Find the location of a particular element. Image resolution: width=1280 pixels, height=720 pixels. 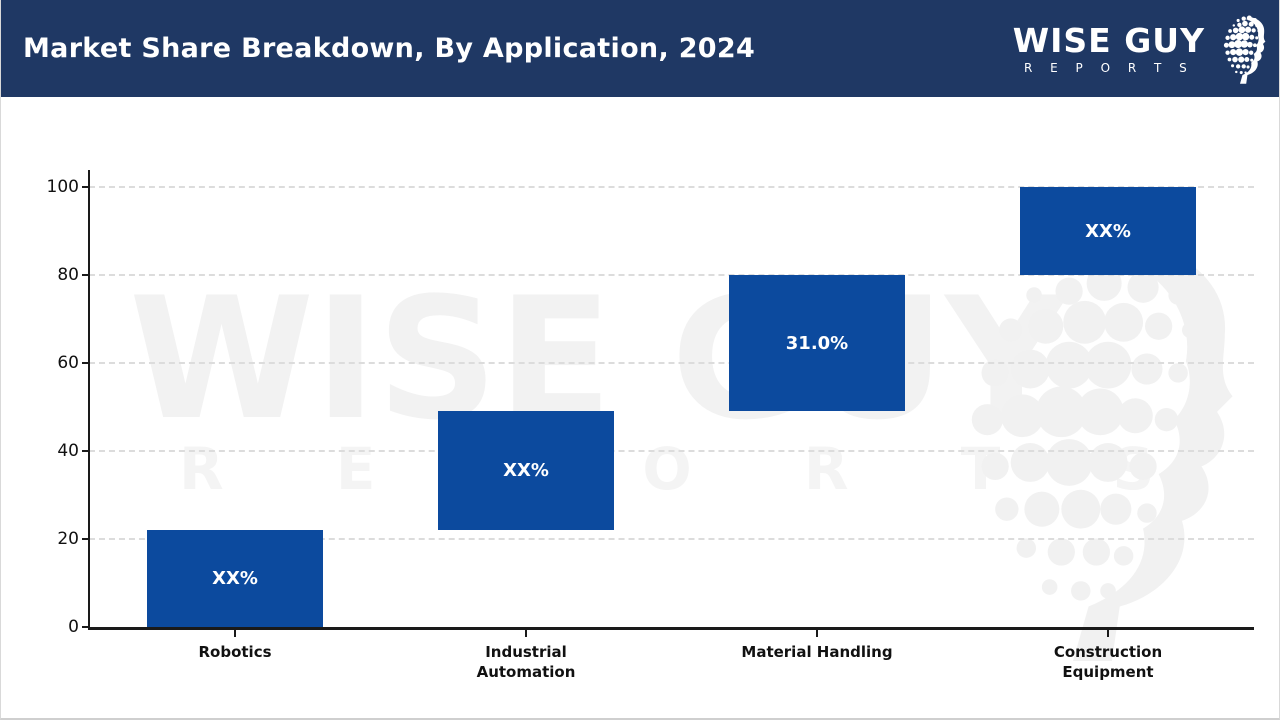

bar-robotics: XX% is located at coordinates (235, 578).